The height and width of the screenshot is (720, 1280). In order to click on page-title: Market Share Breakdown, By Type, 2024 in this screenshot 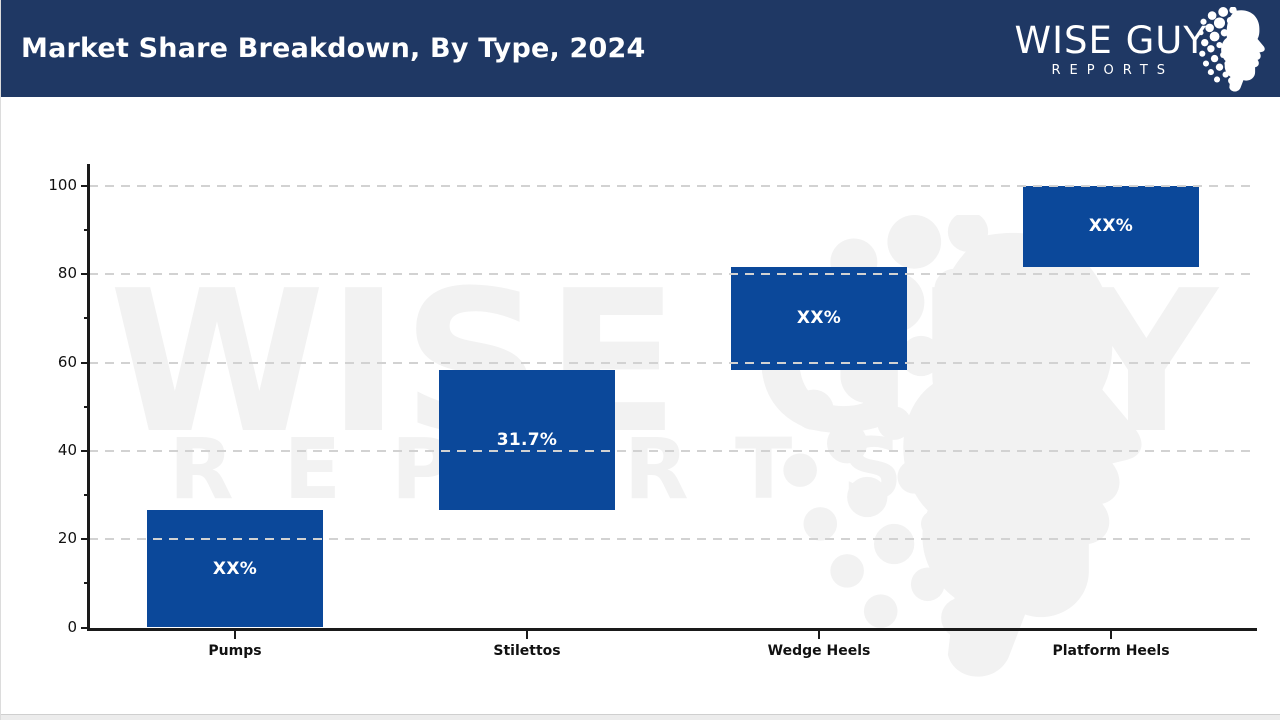, I will do `click(333, 48)`.